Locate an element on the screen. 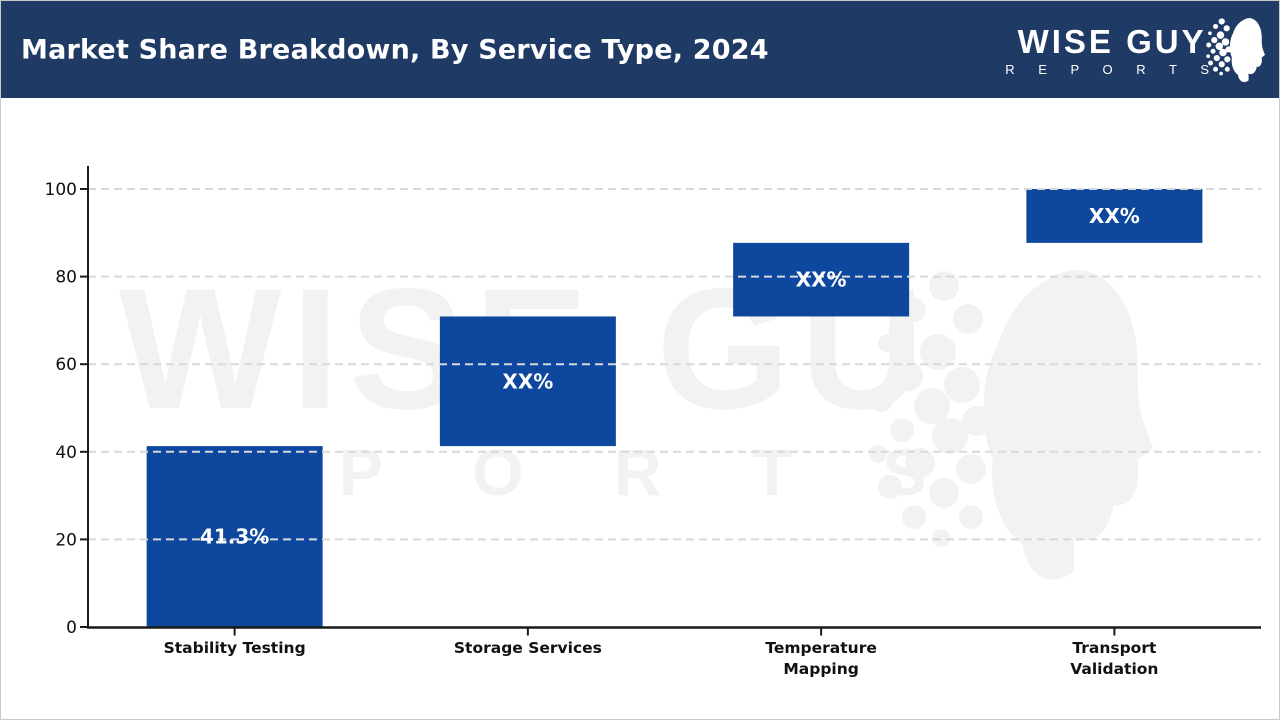 Image resolution: width=1280 pixels, height=720 pixels. brand-logo: WISE GUY R E P O R T S is located at coordinates (1136, 50).